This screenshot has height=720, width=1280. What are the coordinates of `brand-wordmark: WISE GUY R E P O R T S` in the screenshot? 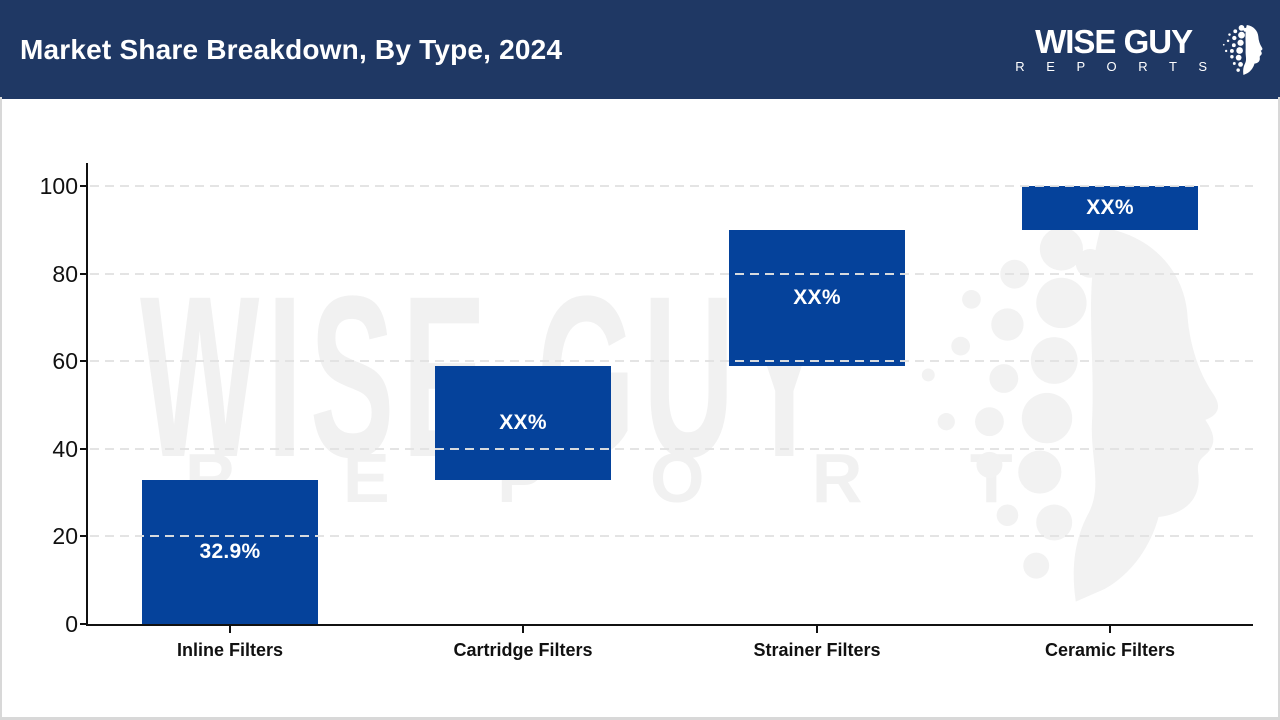 It's located at (1113, 48).